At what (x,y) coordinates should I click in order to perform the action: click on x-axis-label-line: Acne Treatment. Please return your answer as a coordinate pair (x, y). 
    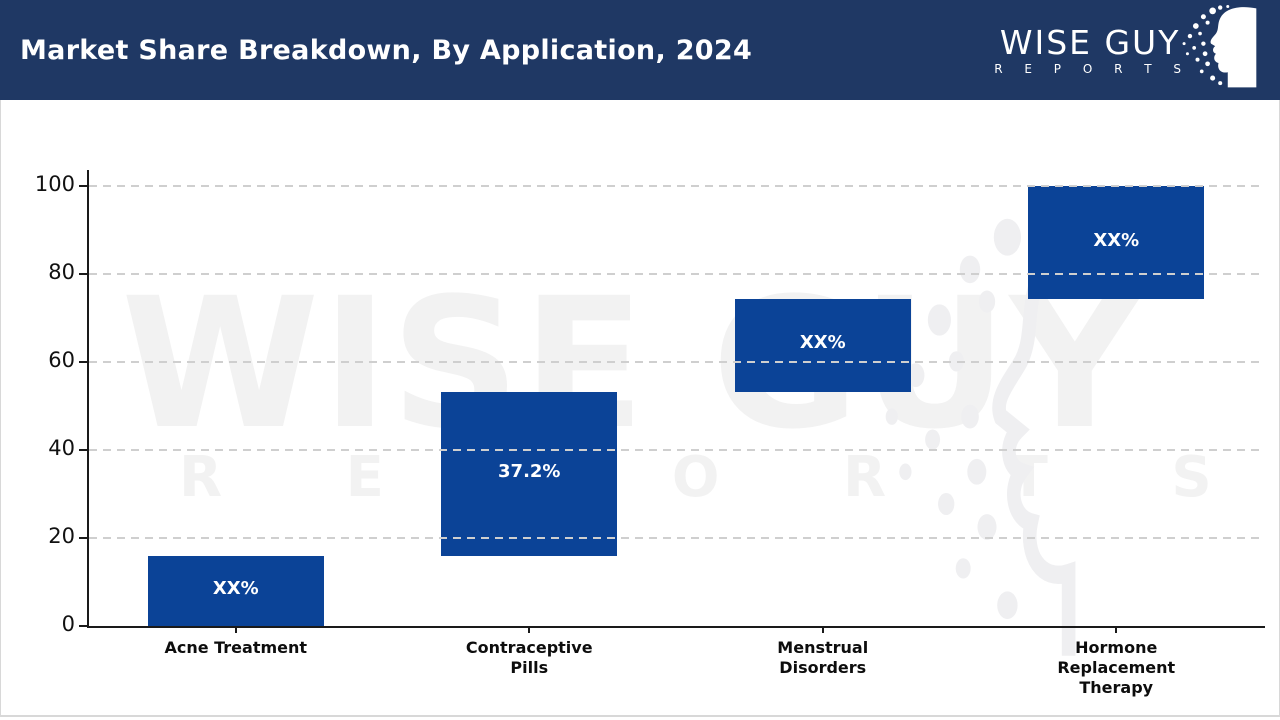
    Looking at the image, I should click on (236, 647).